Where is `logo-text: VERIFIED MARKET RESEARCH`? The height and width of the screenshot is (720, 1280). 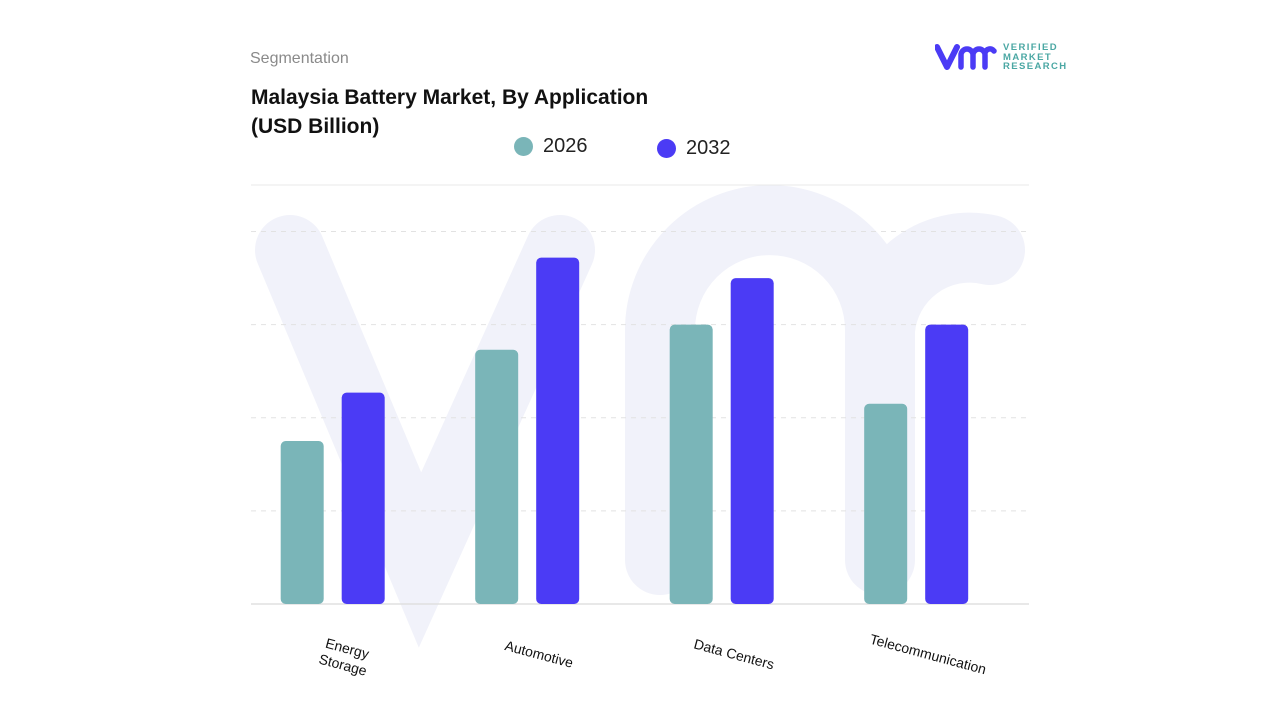 logo-text: VERIFIED MARKET RESEARCH is located at coordinates (1035, 57).